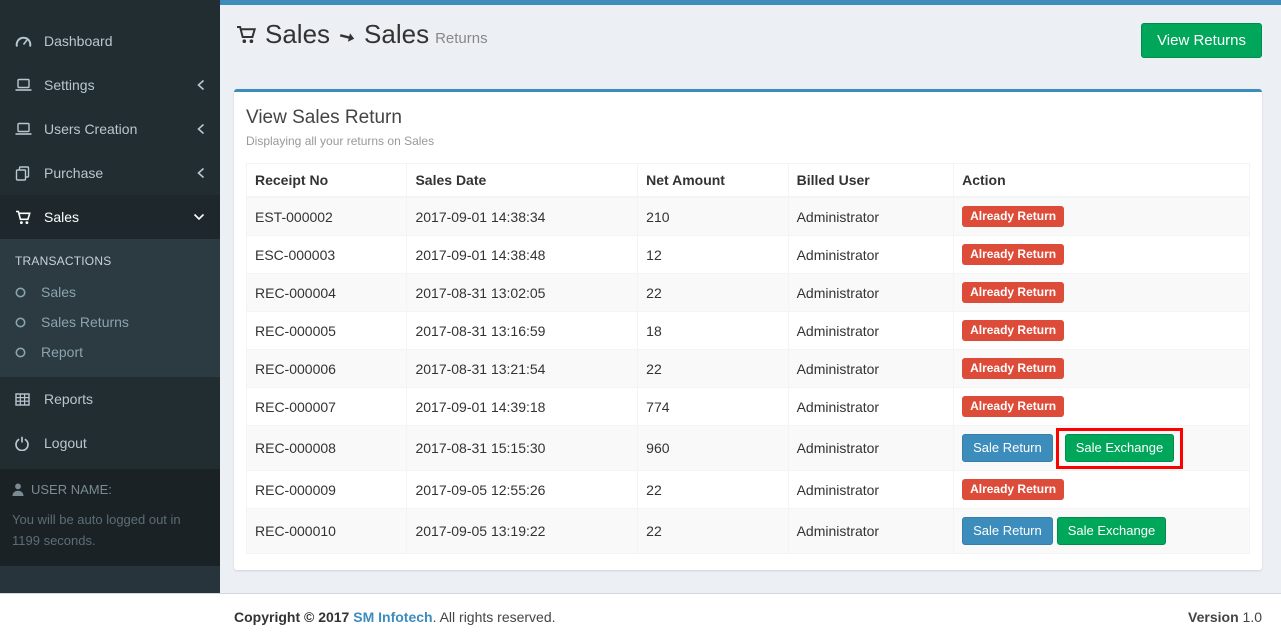 The width and height of the screenshot is (1281, 639). What do you see at coordinates (522, 448) in the screenshot?
I see `cell-sales-date: 2017-08-31 15:15:30` at bounding box center [522, 448].